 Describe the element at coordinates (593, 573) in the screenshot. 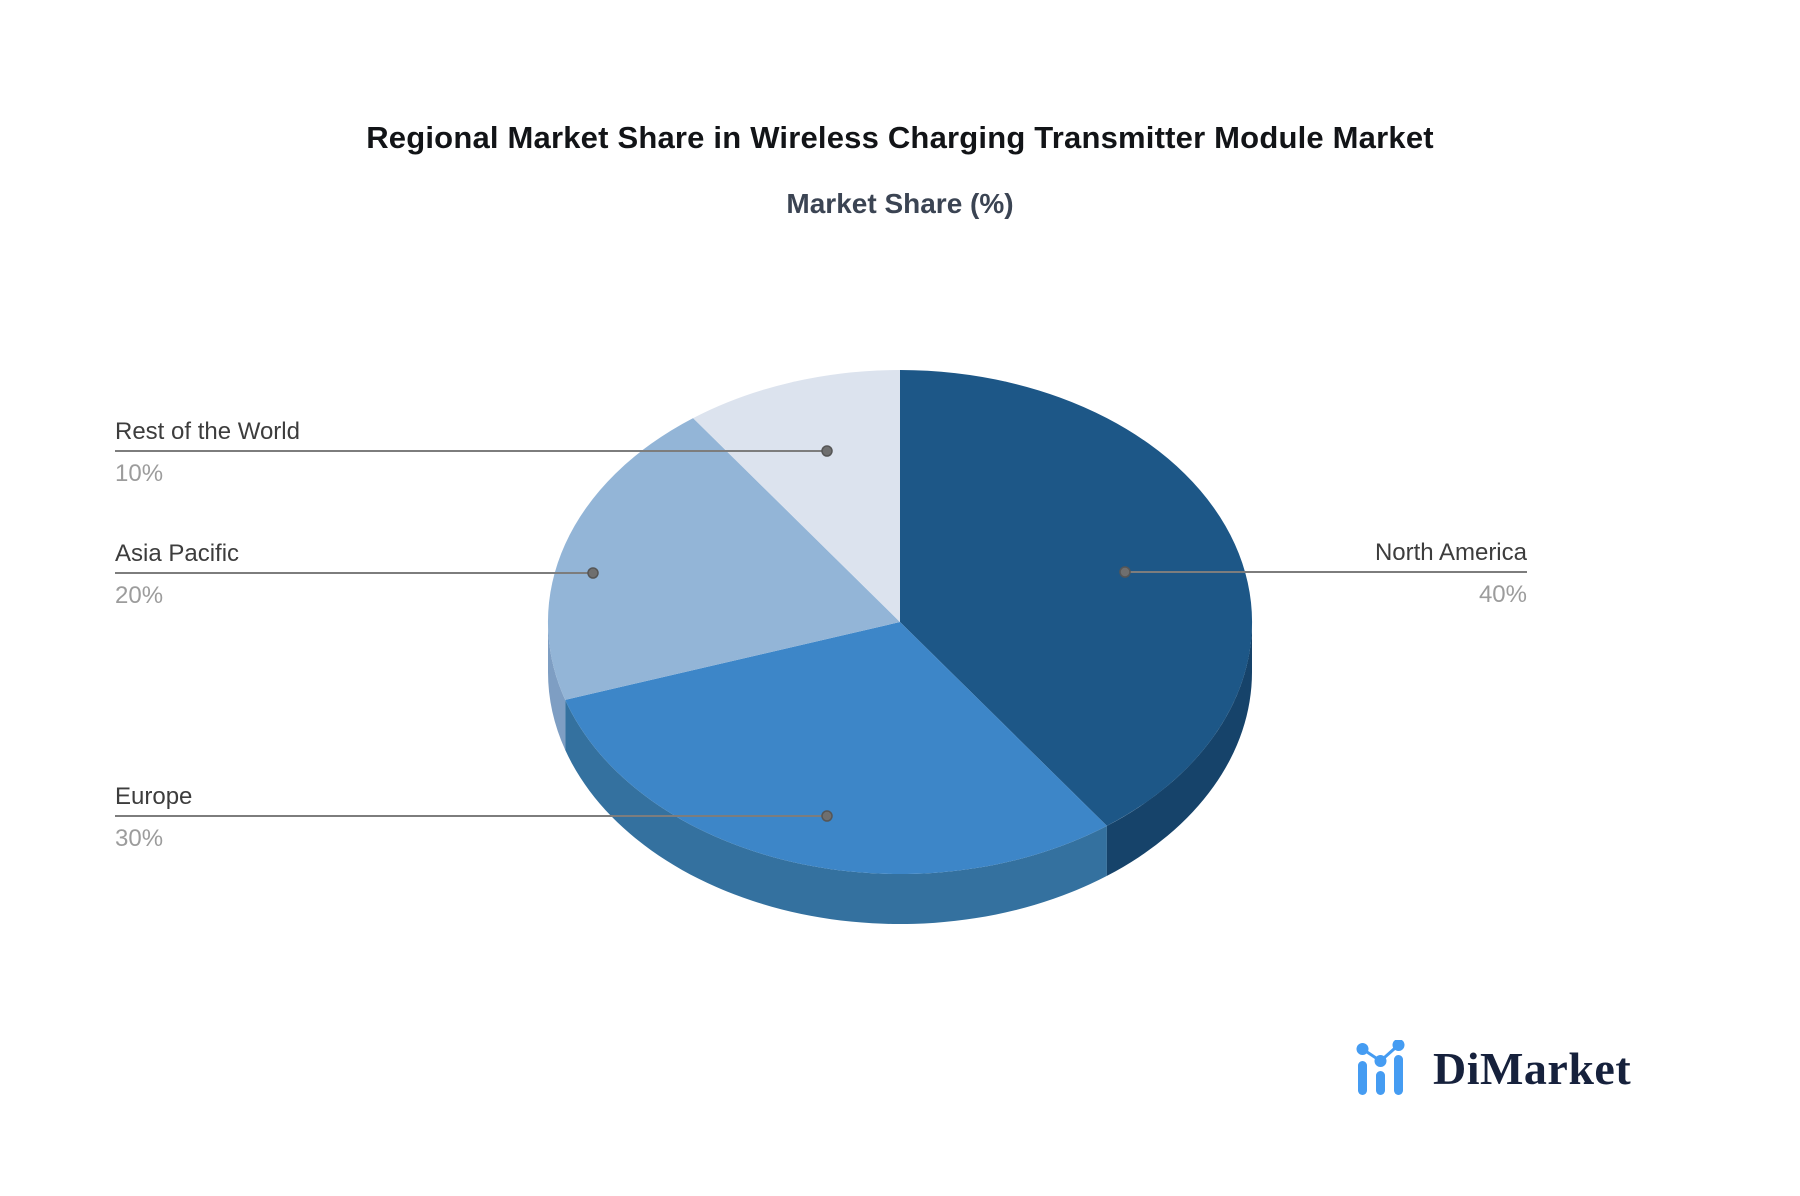

I see `leader-dot-asia-pacific` at that location.